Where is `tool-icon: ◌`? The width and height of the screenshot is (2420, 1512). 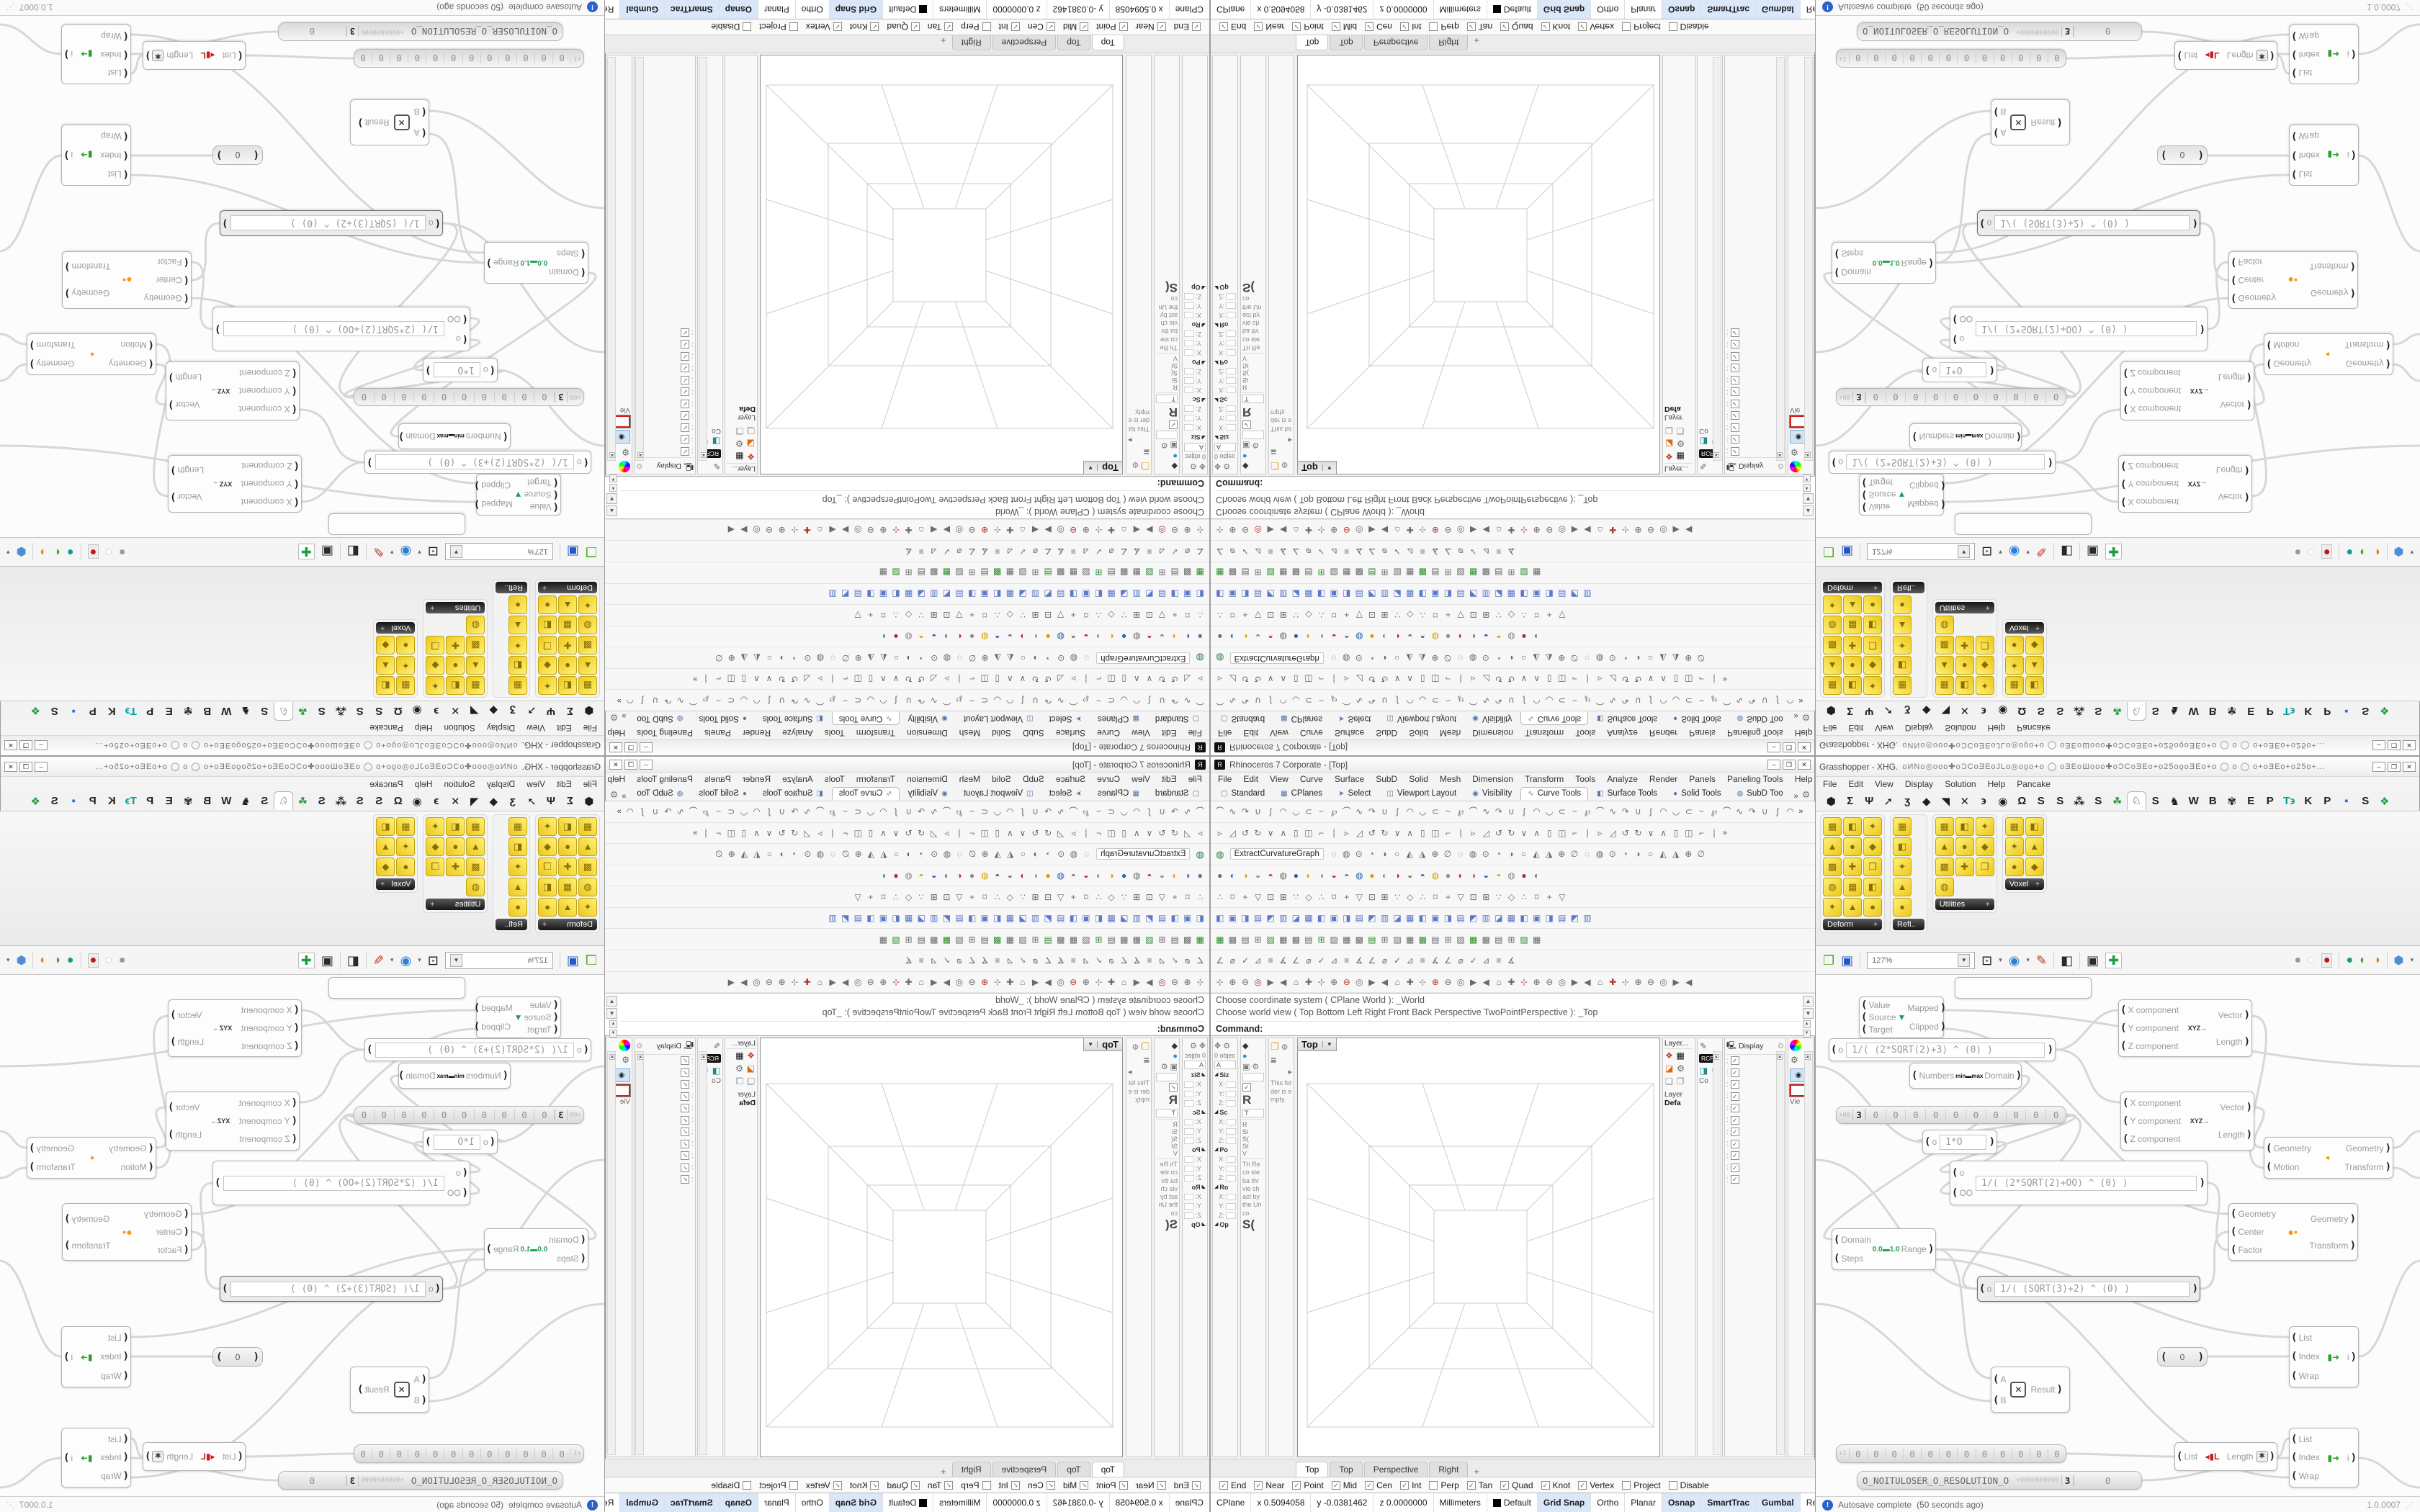
tool-icon: ◌ is located at coordinates (1086, 657).